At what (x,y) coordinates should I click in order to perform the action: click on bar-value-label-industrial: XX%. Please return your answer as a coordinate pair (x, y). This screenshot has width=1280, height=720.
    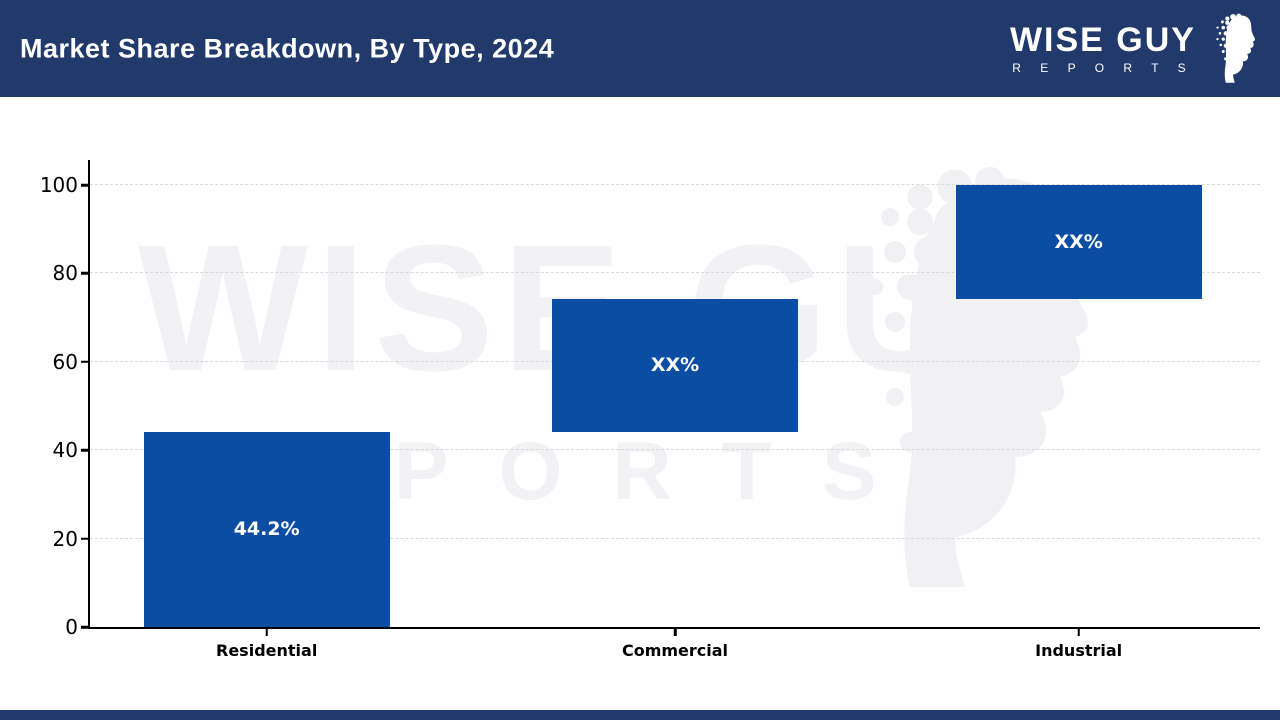
    Looking at the image, I should click on (1078, 242).